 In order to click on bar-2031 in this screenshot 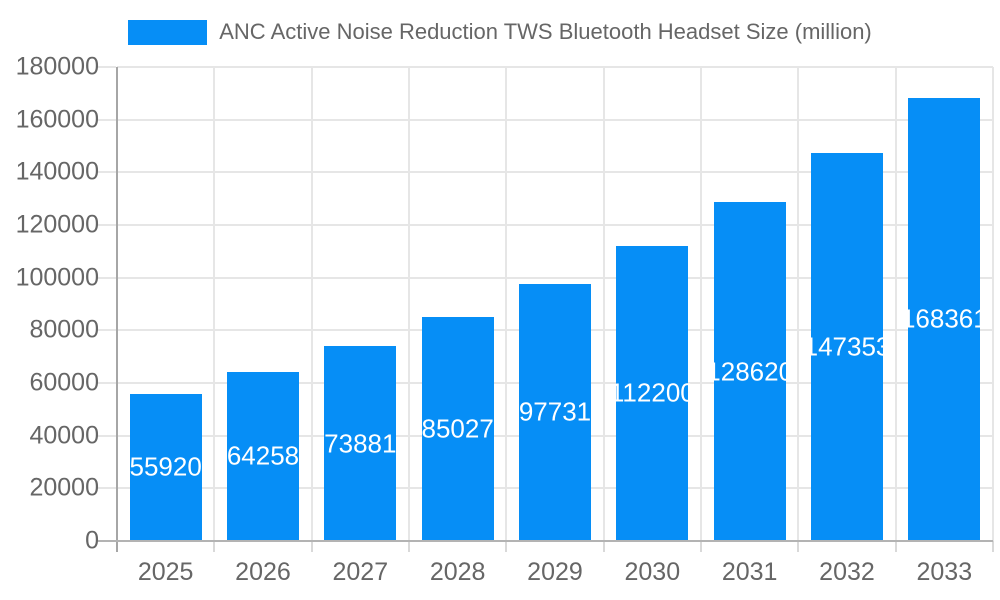, I will do `click(749, 371)`.